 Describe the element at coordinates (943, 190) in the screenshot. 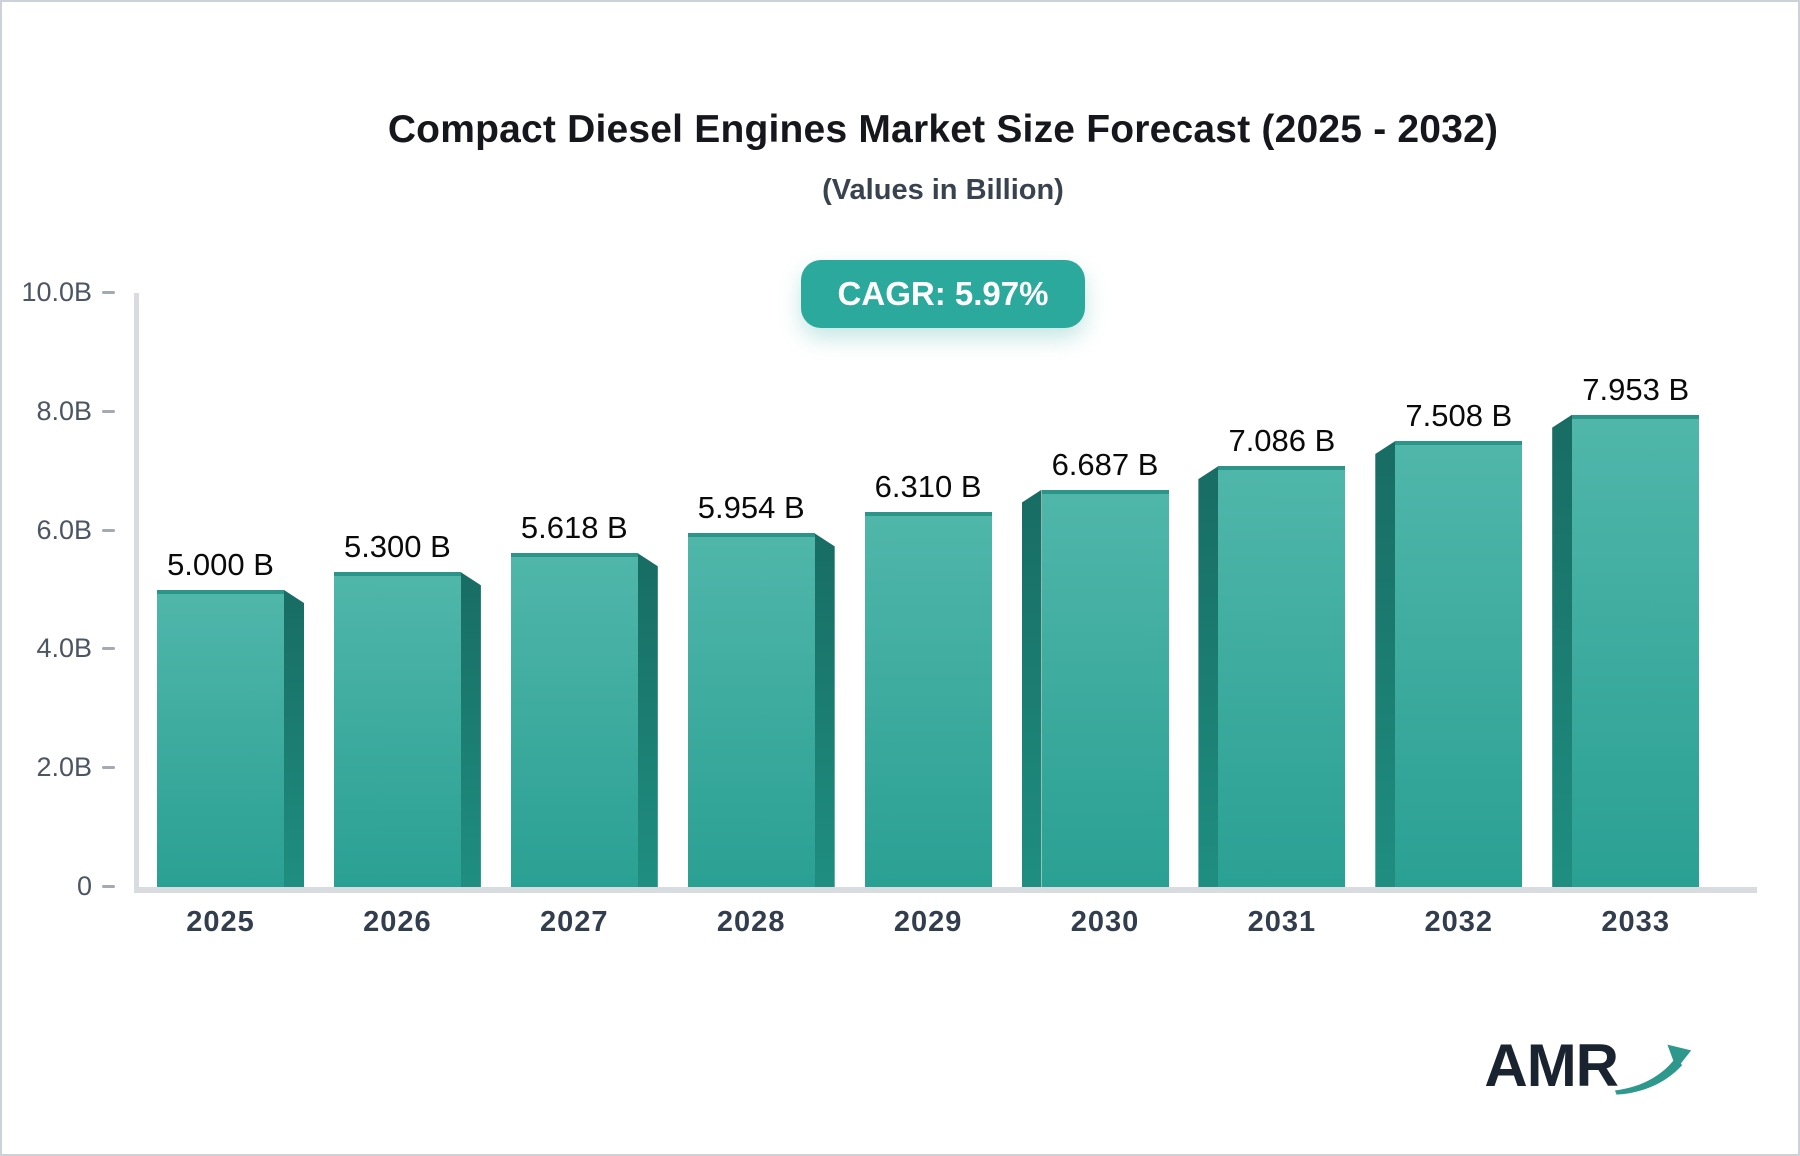

I see `chart-subtitle: (Values in Billion)` at that location.